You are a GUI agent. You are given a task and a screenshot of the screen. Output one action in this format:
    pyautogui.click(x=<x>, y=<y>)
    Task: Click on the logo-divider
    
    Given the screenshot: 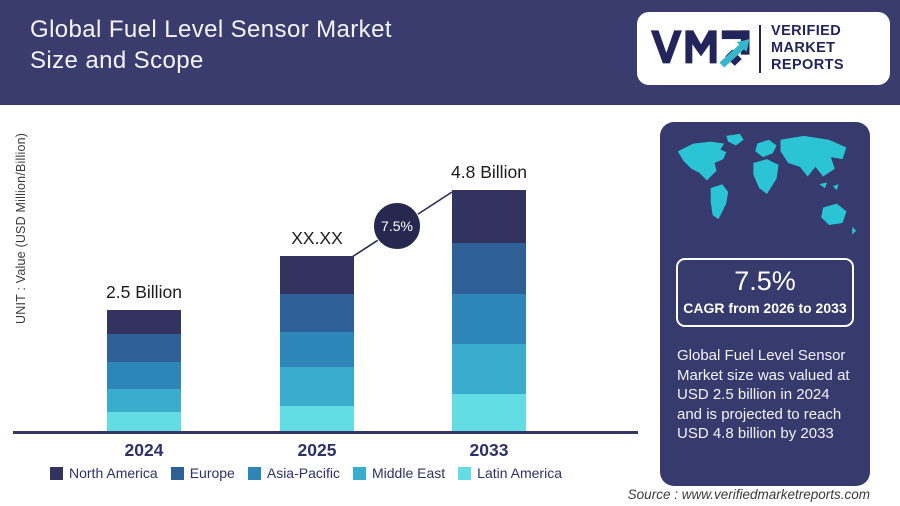 What is the action you would take?
    pyautogui.click(x=760, y=48)
    